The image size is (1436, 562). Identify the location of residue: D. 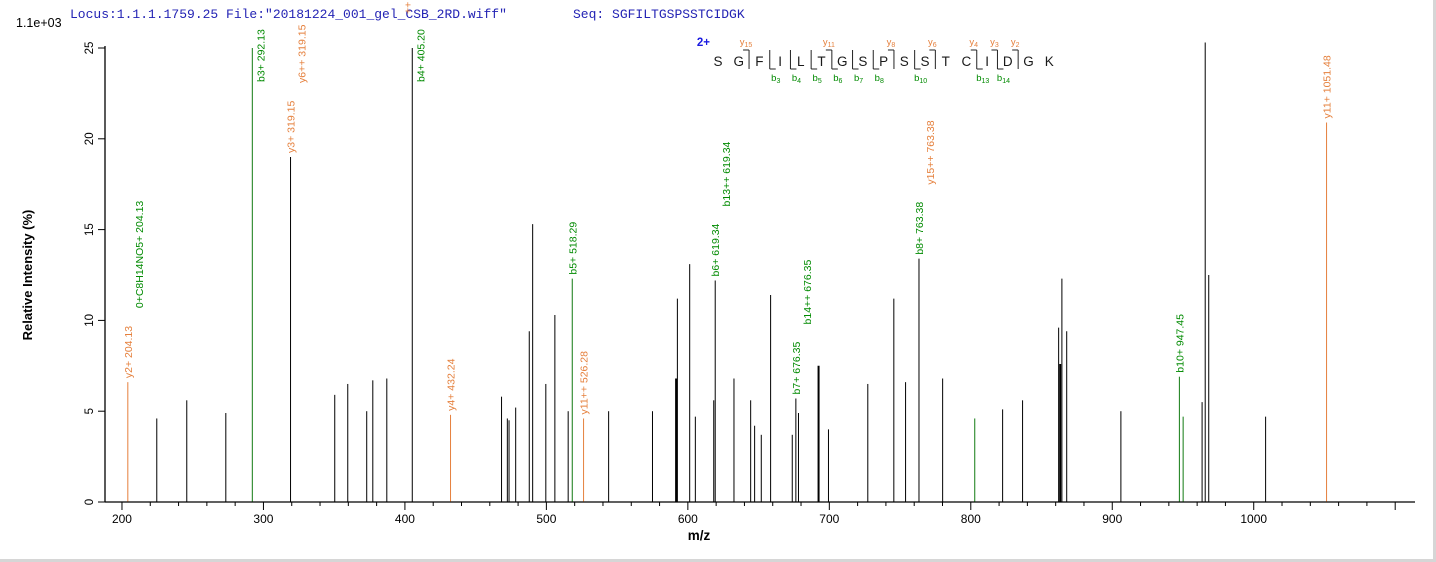
(1008, 61).